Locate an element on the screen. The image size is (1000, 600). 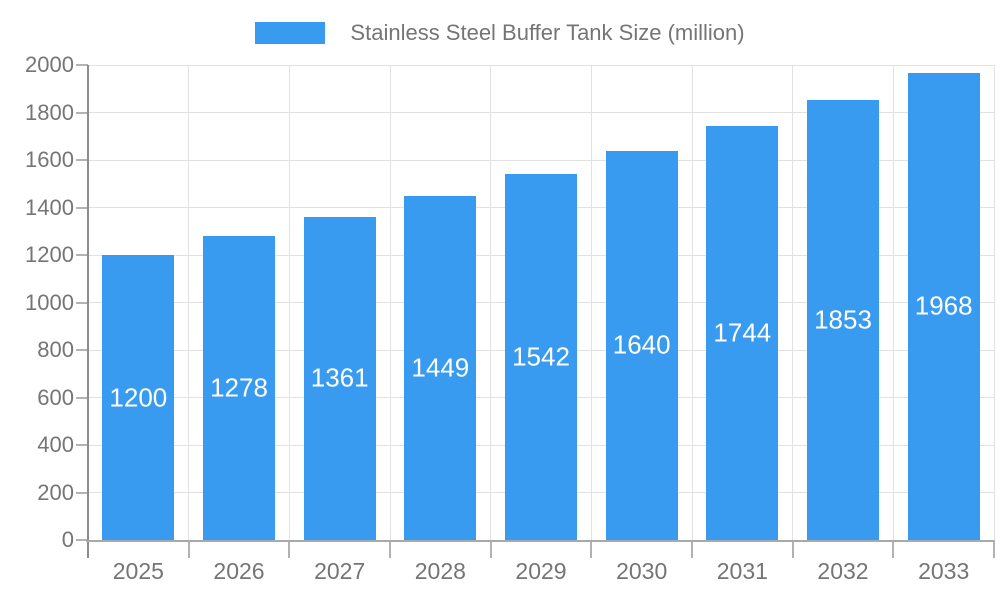
x-tick-label: 2029 is located at coordinates (541, 571).